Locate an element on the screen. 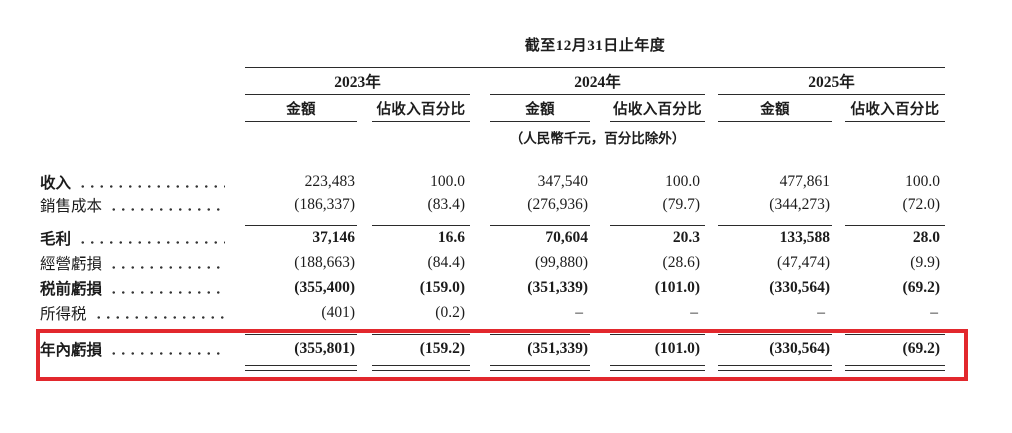  value-cell: (401) is located at coordinates (338, 312).